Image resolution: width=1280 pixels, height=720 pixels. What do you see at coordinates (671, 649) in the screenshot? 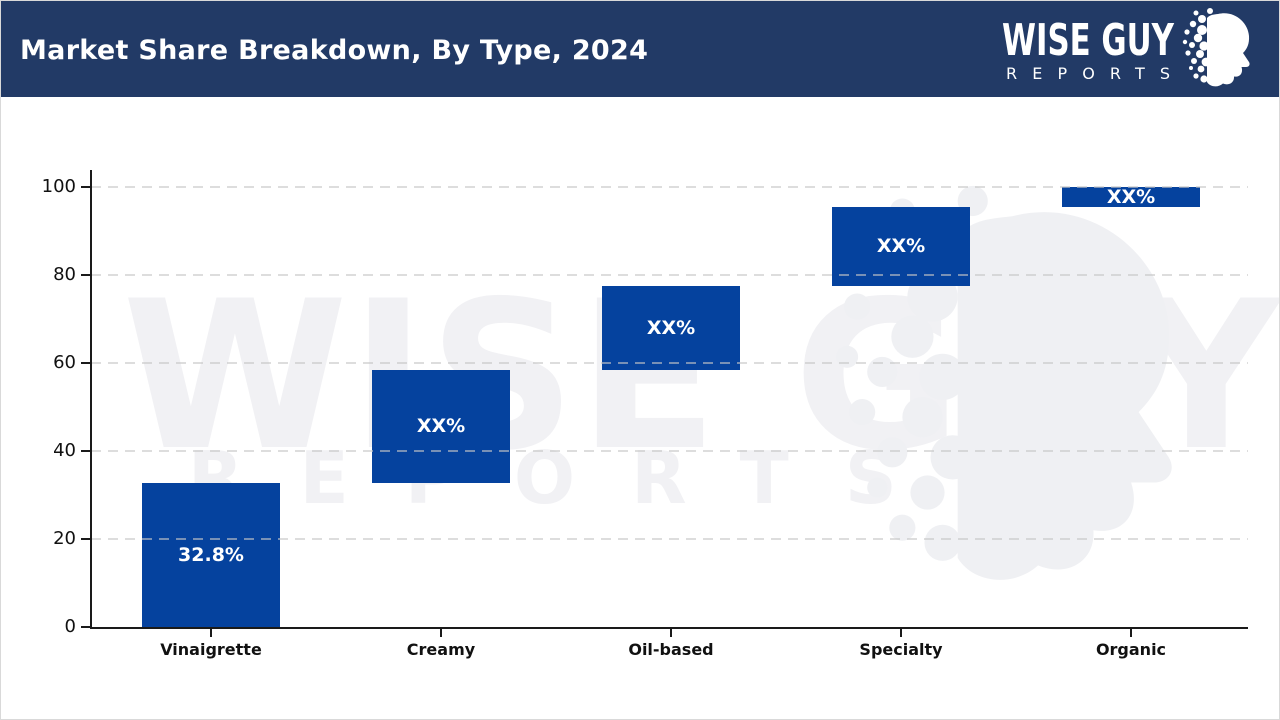
I see `x-category-label: Oil-based` at bounding box center [671, 649].